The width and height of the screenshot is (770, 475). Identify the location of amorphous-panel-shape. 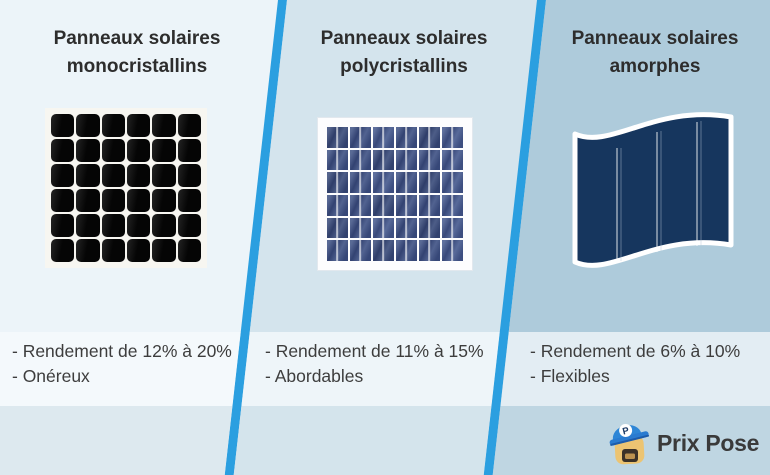
(653, 190).